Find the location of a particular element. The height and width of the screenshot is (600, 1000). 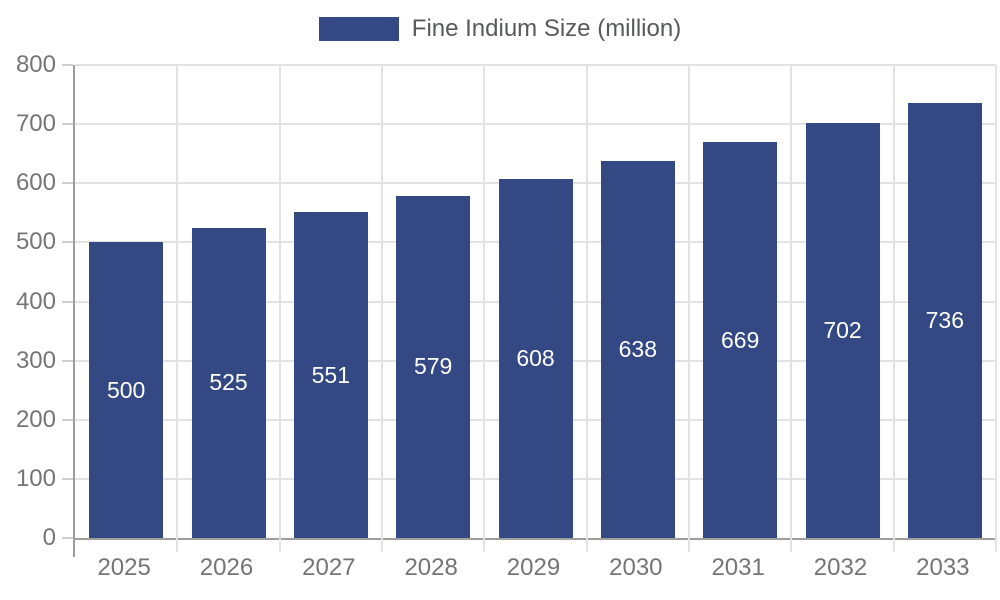

bar-value-label: 525 is located at coordinates (228, 382).